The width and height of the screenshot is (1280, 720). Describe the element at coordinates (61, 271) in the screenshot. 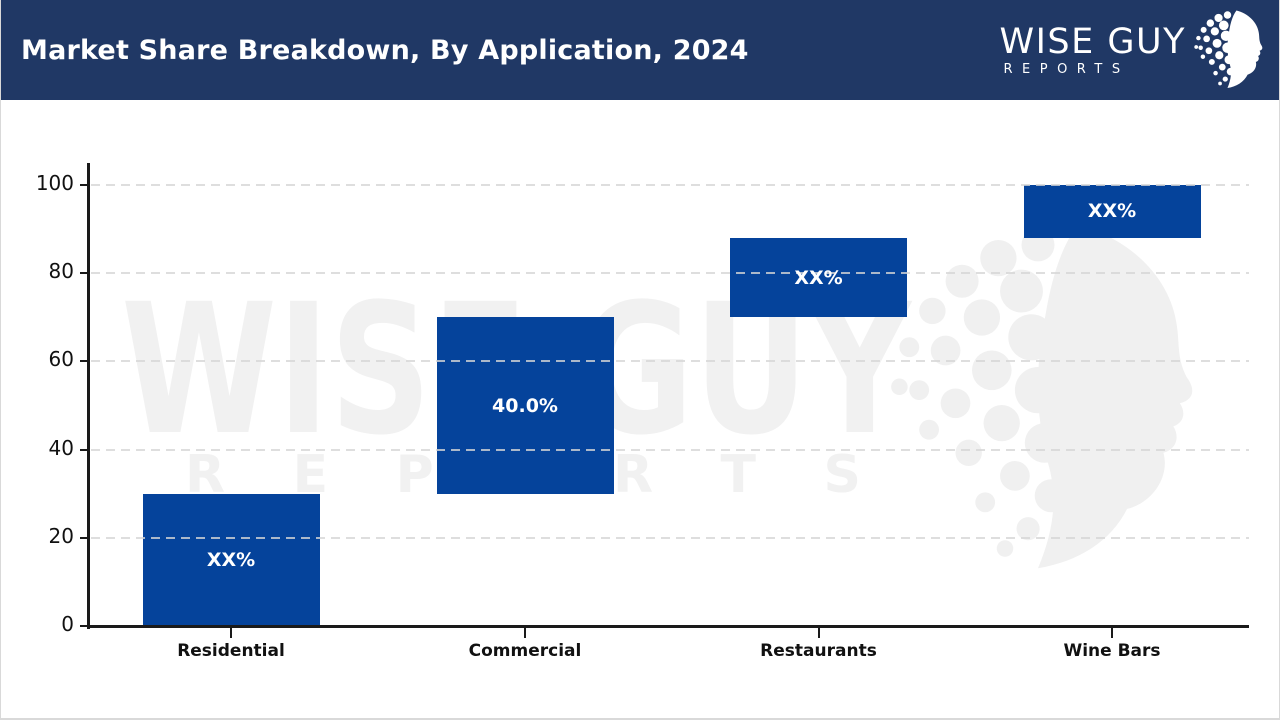

I see `y-tick-label-80: 80` at that location.